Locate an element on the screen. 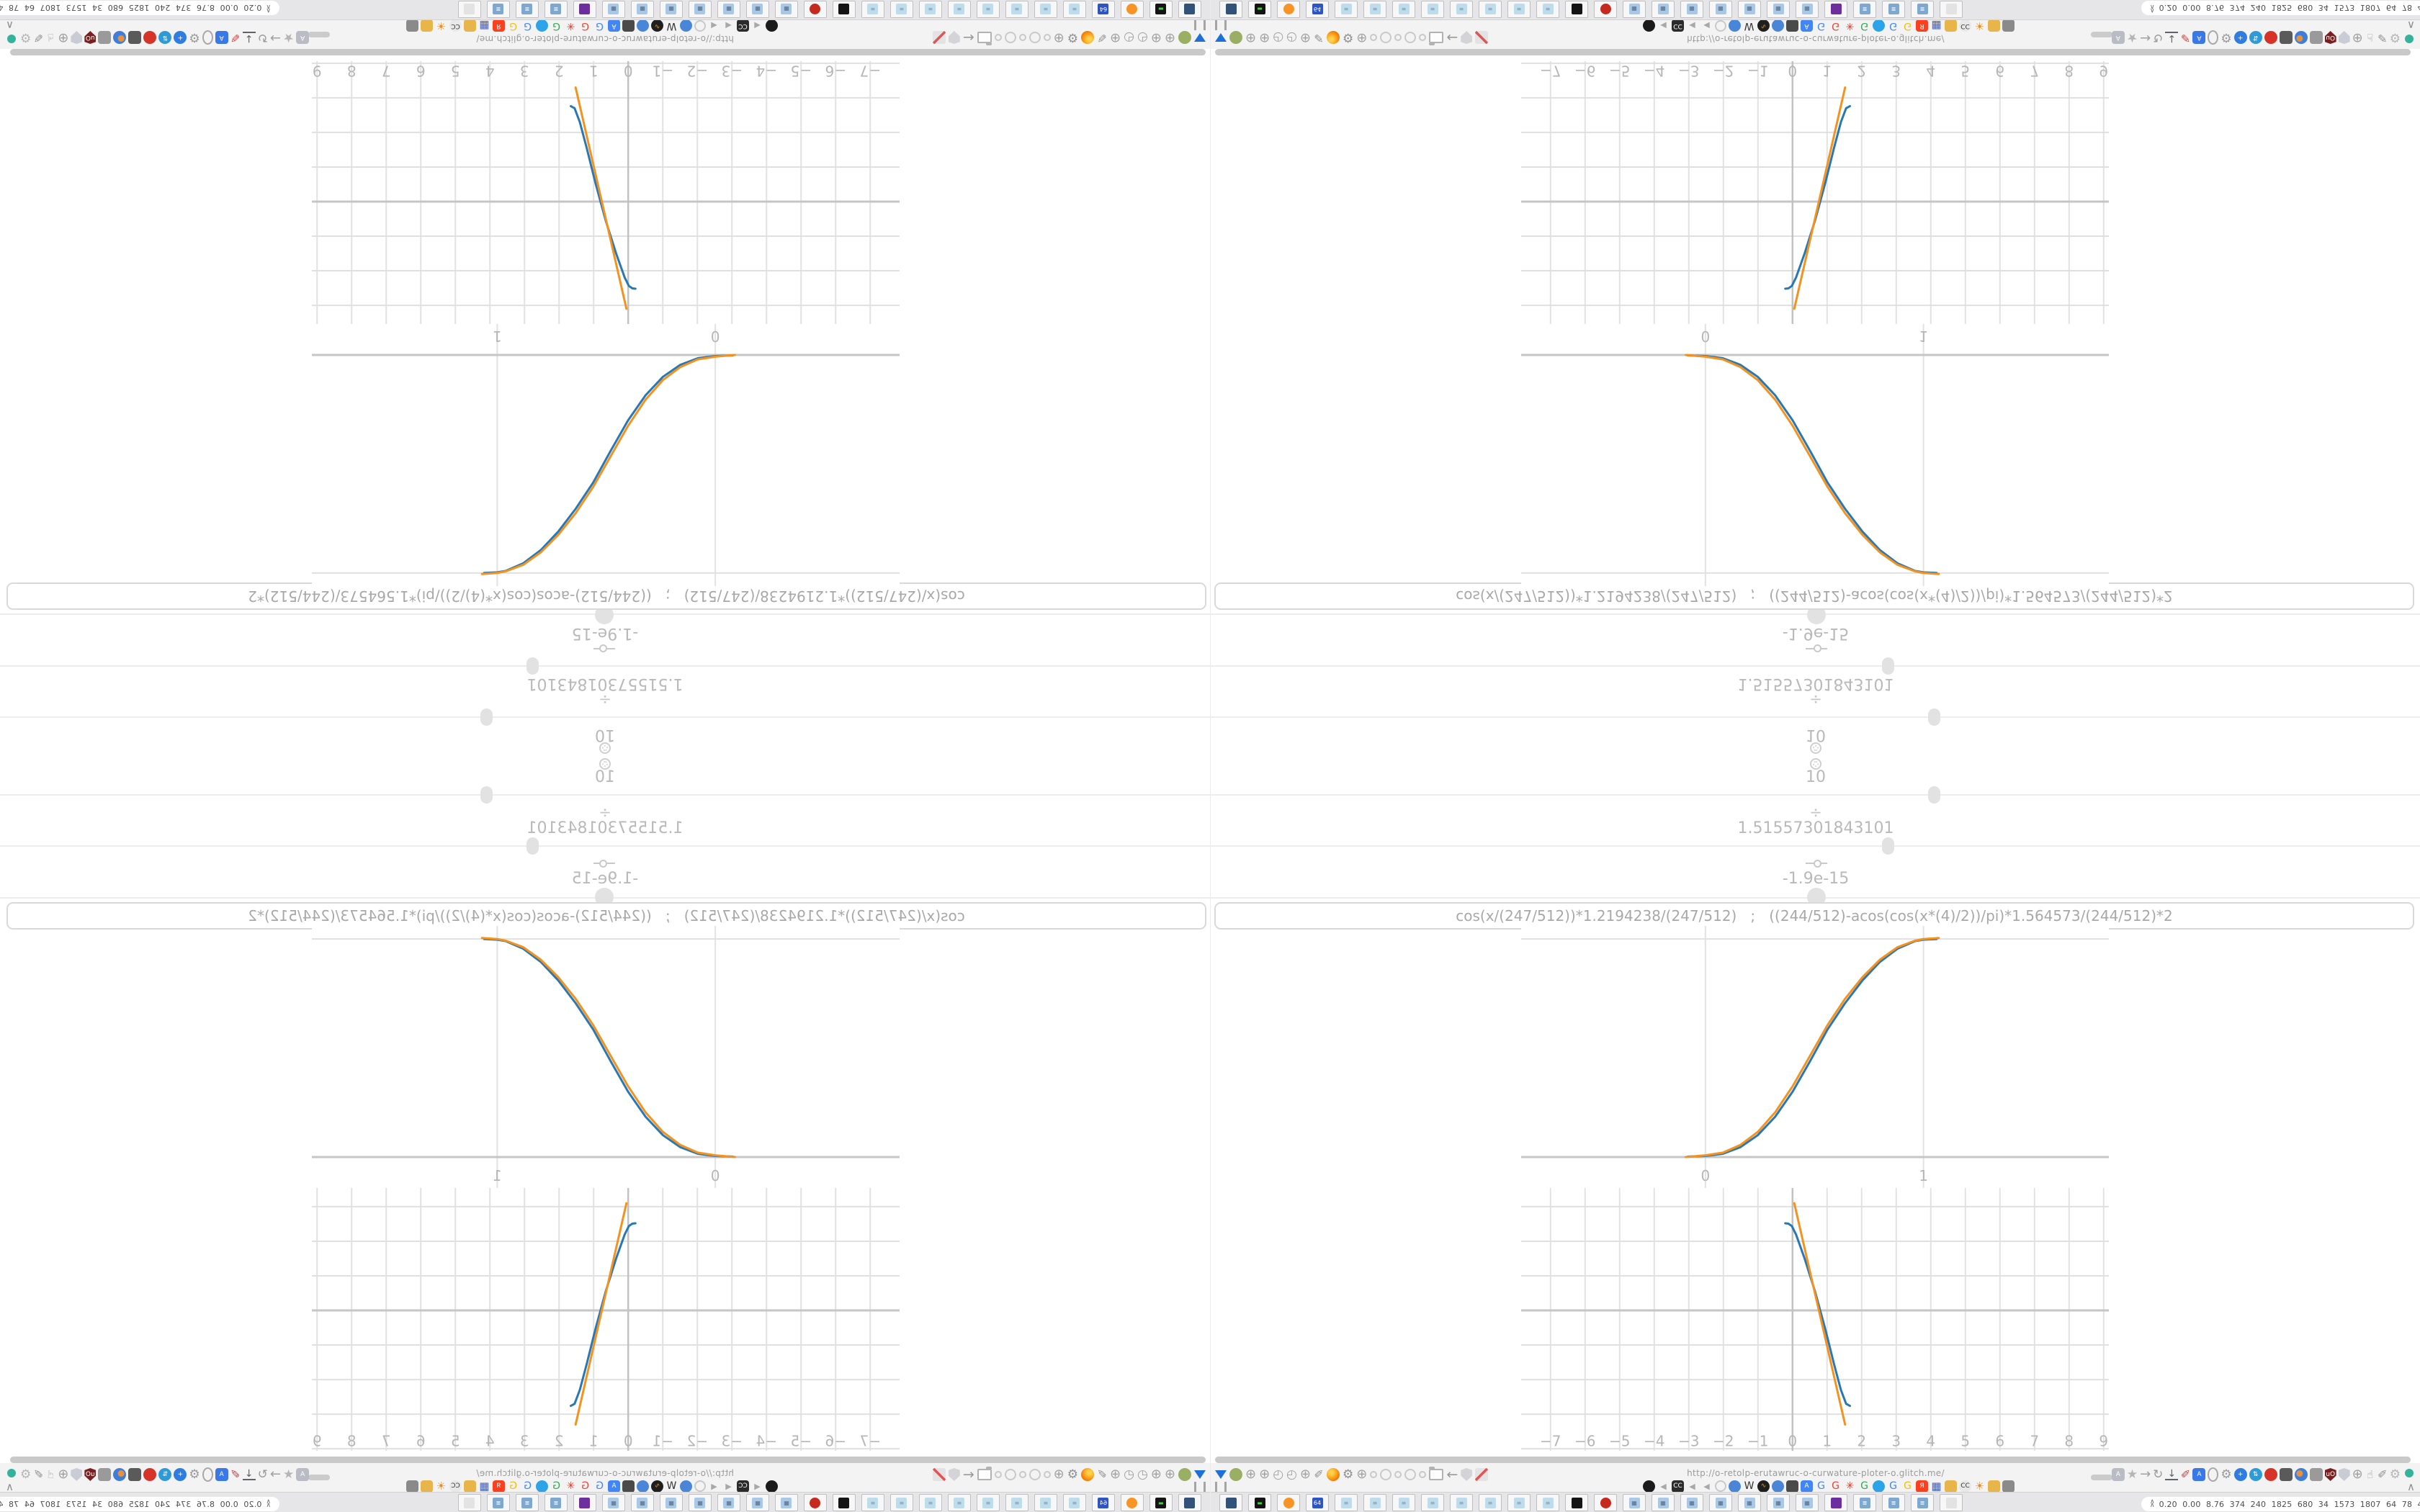 The width and height of the screenshot is (2420, 1512). trash-icon is located at coordinates (2286, 1474).